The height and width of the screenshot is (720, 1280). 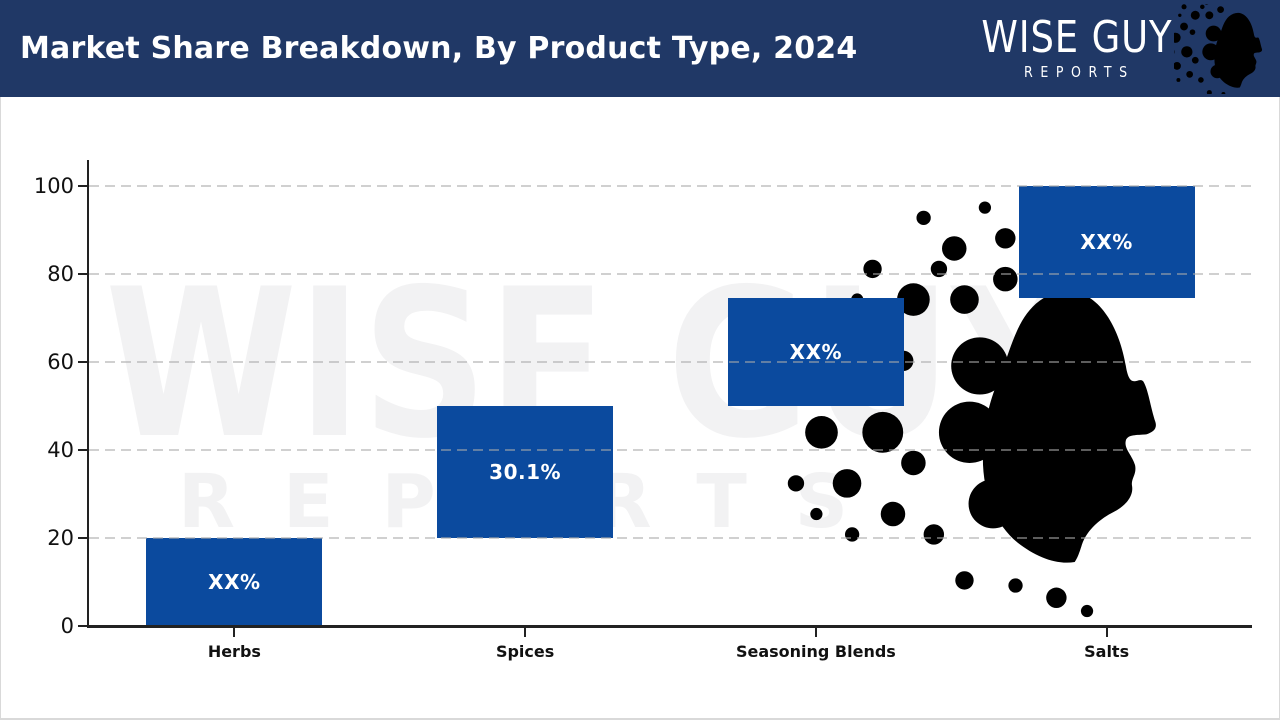 I want to click on wiseguy-logo: WISE GUY REPORTS, so click(x=1107, y=48).